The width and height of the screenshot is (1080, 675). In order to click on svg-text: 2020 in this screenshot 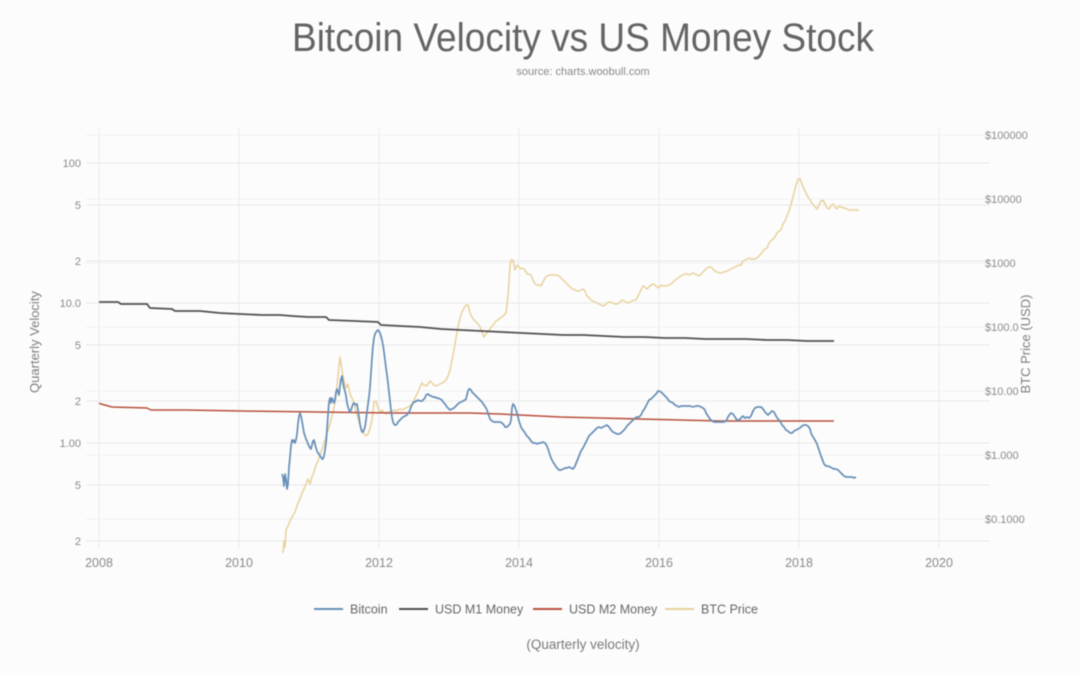, I will do `click(939, 563)`.